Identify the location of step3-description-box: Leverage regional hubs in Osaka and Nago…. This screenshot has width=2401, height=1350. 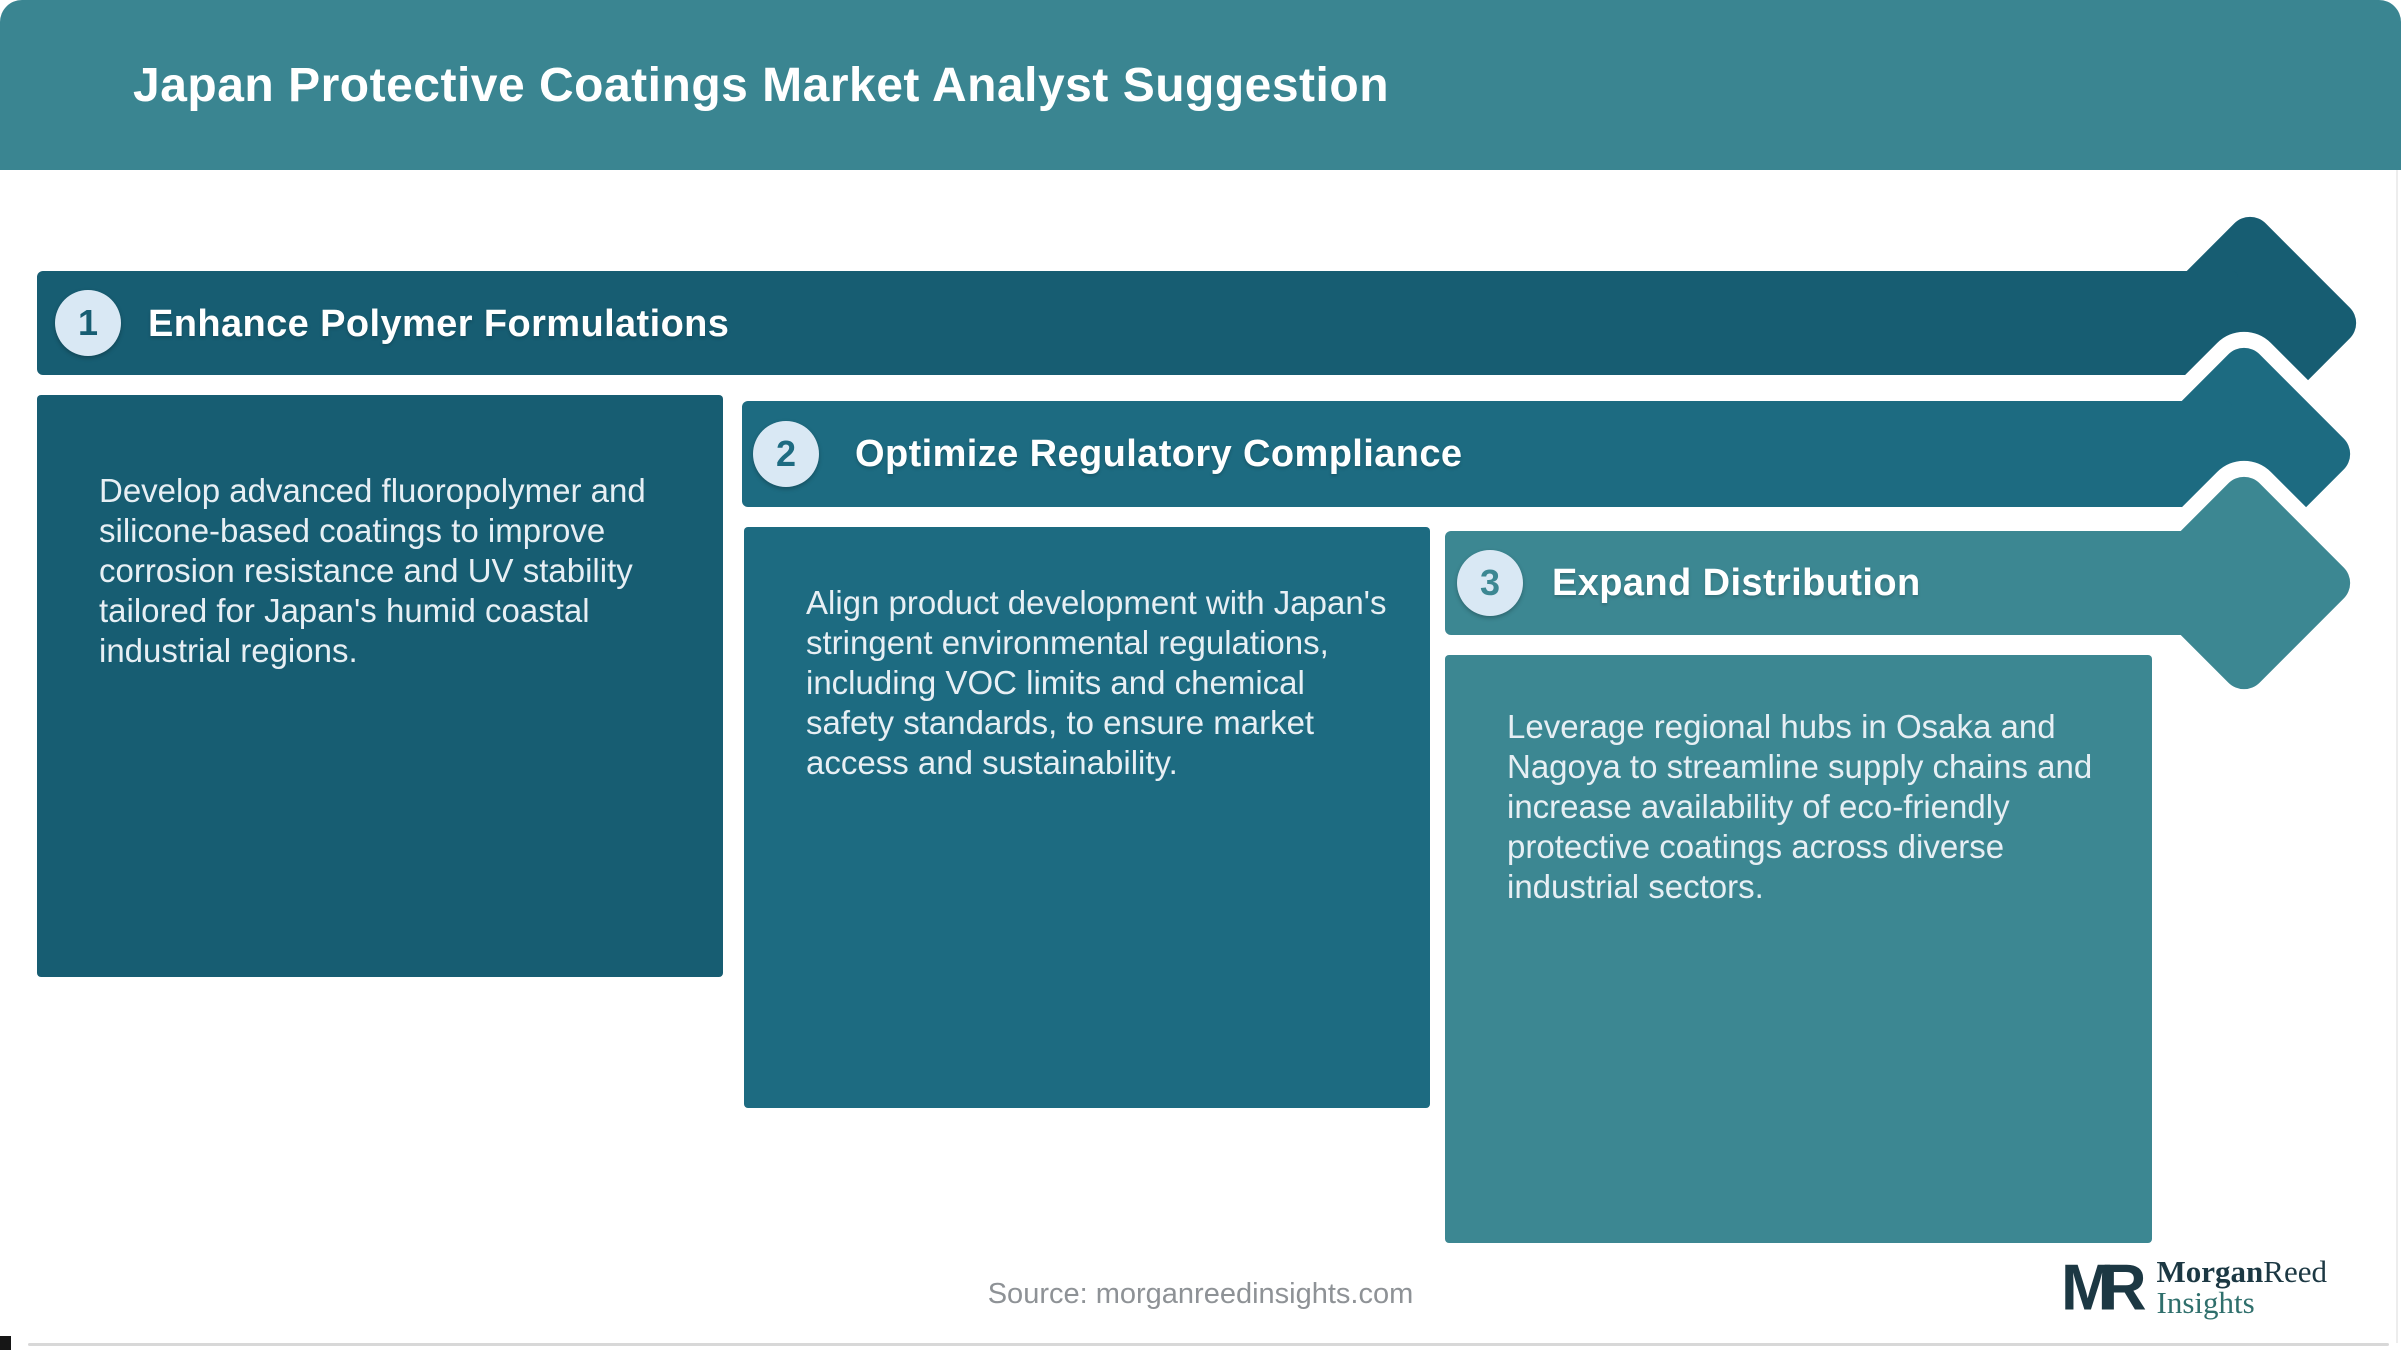
(1798, 949).